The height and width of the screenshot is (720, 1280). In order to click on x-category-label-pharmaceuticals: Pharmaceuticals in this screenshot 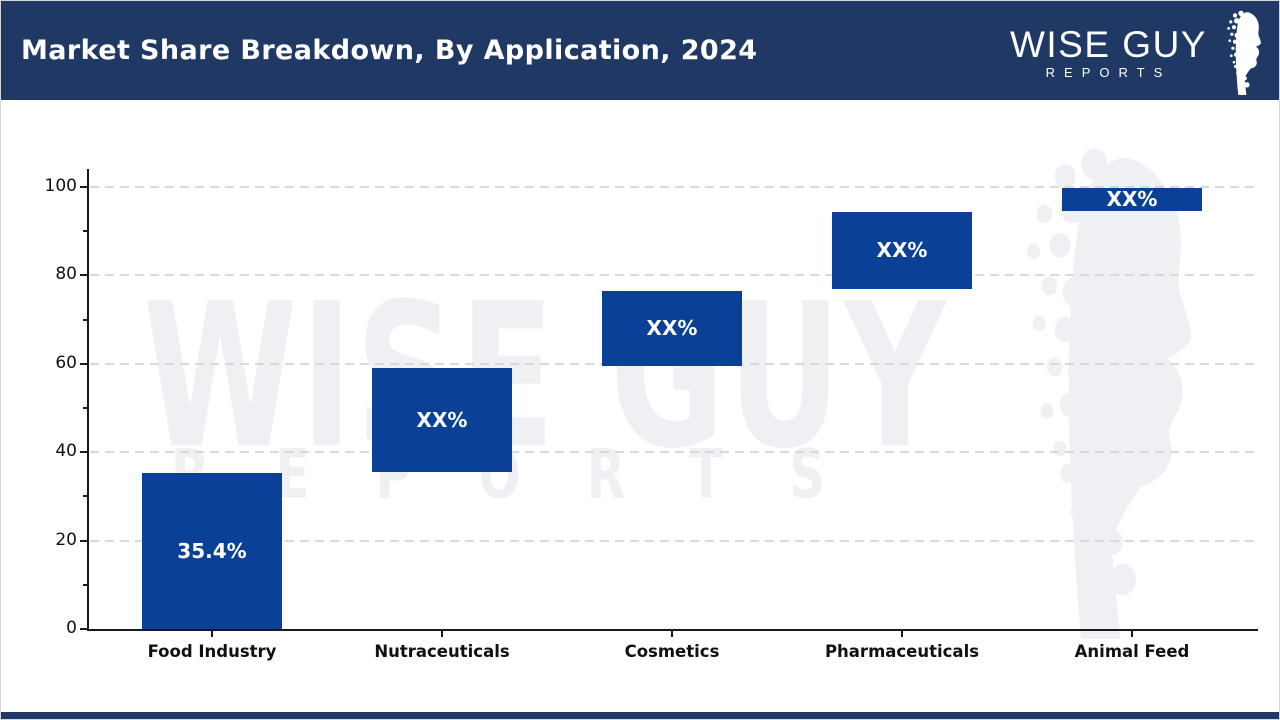, I will do `click(902, 651)`.